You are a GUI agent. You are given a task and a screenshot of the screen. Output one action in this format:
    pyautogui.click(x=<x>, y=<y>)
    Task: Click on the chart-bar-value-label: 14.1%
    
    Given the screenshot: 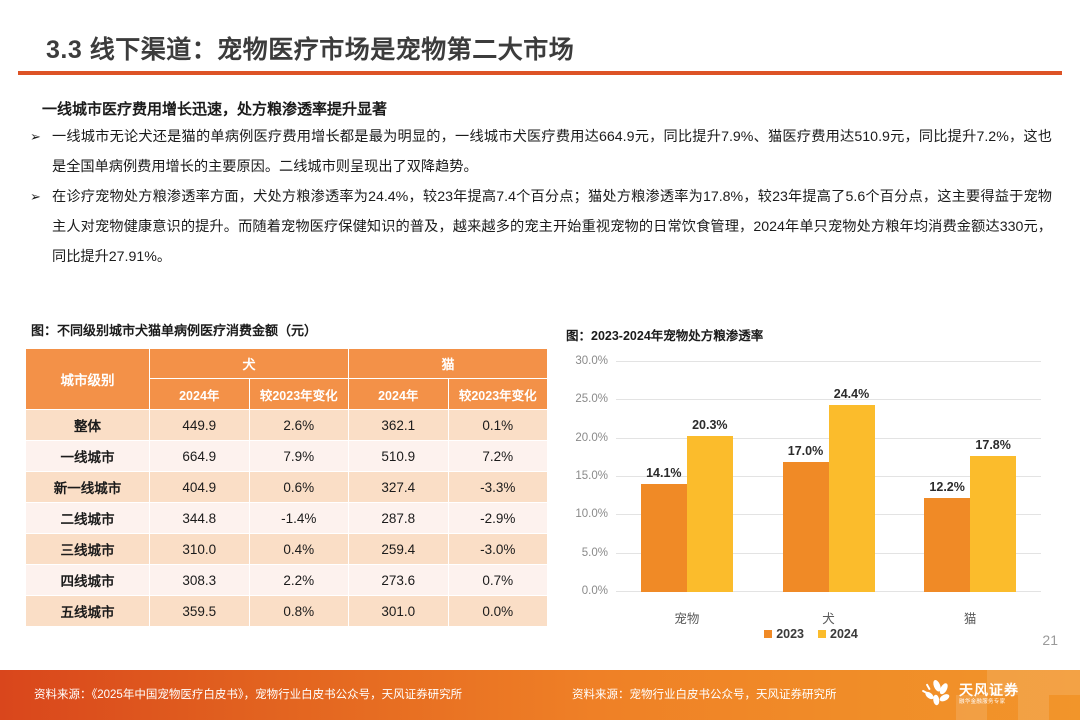 What is the action you would take?
    pyautogui.click(x=664, y=472)
    